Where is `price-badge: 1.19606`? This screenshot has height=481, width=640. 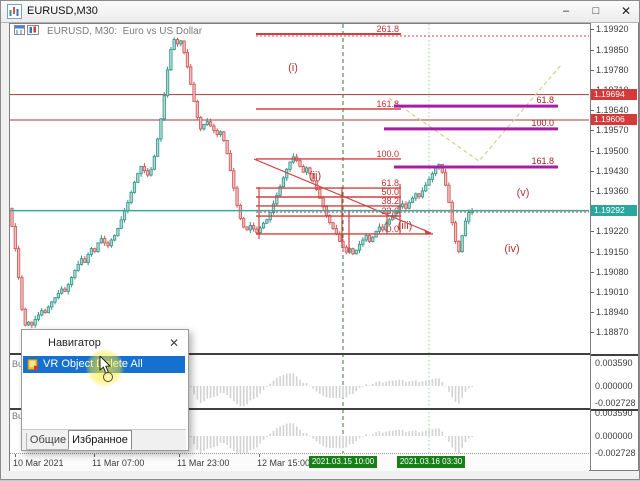 price-badge: 1.19606 is located at coordinates (614, 120).